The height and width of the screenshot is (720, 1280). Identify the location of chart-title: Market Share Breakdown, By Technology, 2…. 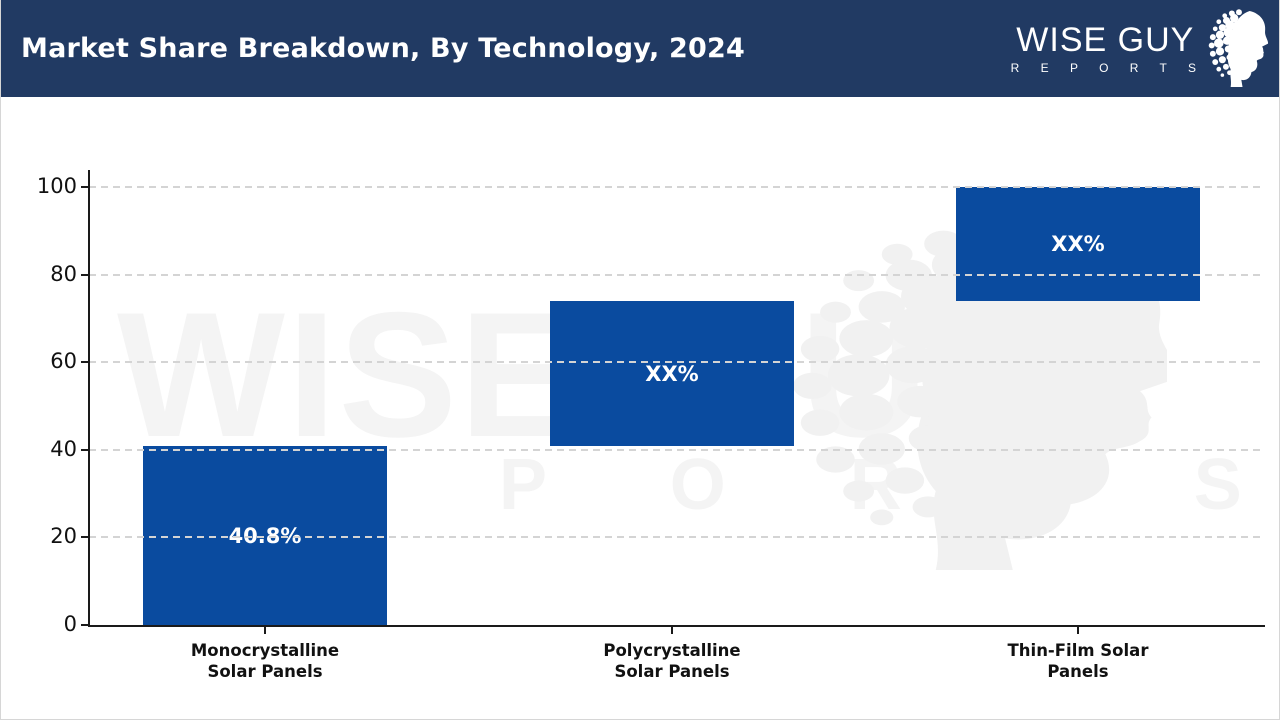
(383, 48).